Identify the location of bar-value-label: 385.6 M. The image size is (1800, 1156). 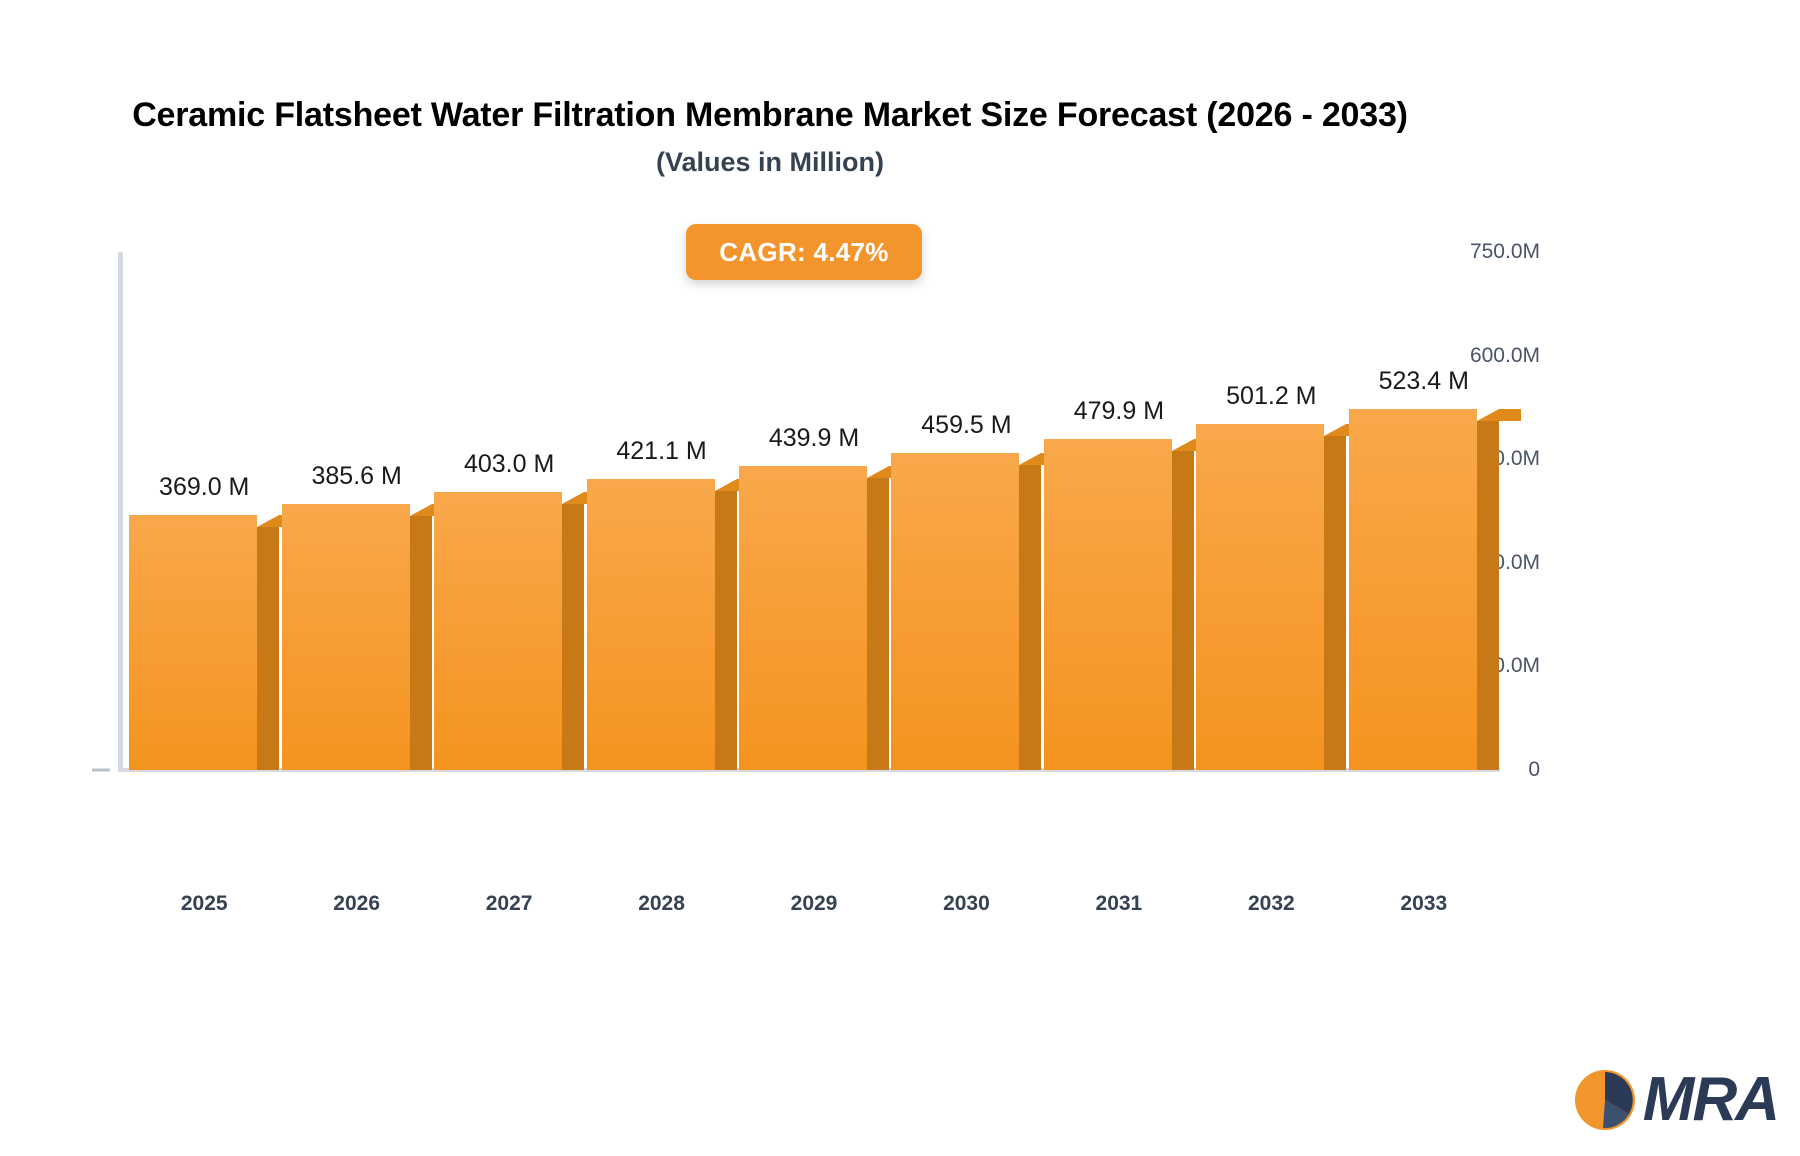
(356, 475).